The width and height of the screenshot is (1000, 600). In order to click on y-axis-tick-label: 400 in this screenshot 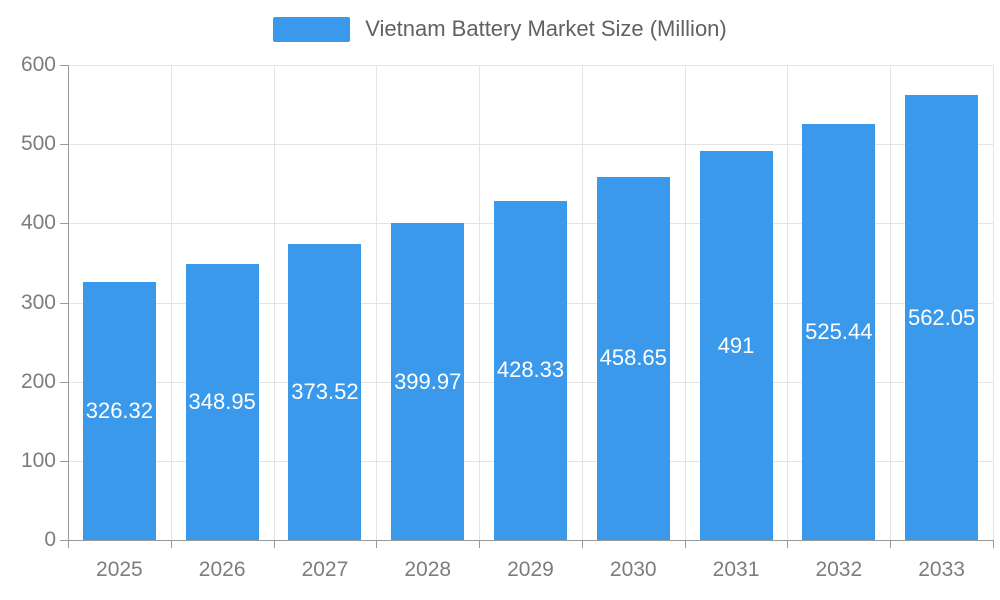, I will do `click(38, 223)`.